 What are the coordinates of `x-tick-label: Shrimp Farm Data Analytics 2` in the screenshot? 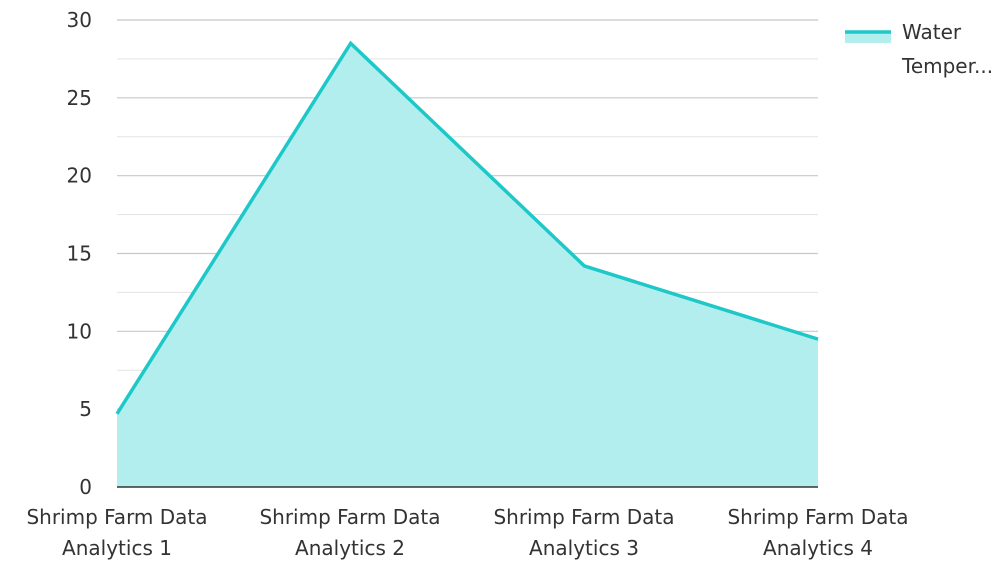 It's located at (349, 532).